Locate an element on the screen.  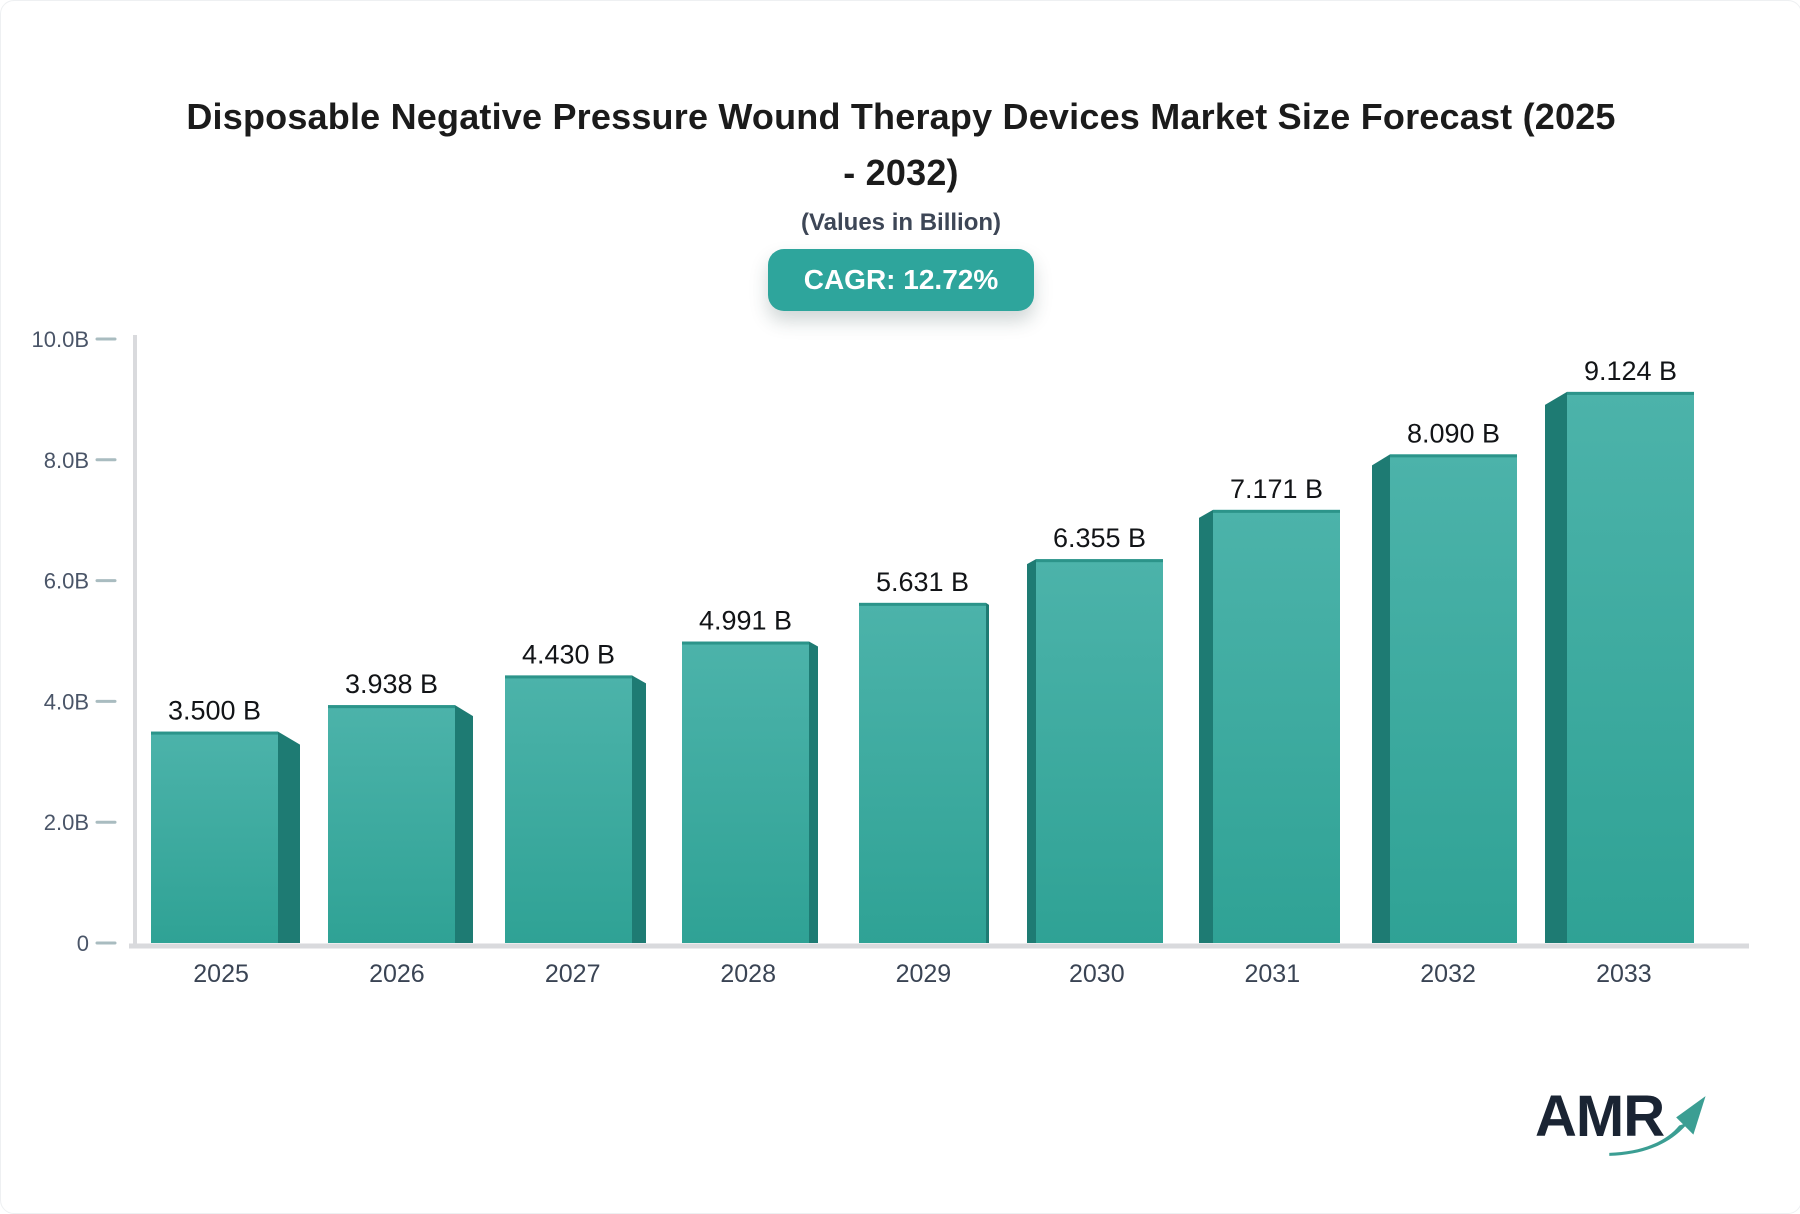
growth-arrow-icon is located at coordinates (1657, 1126).